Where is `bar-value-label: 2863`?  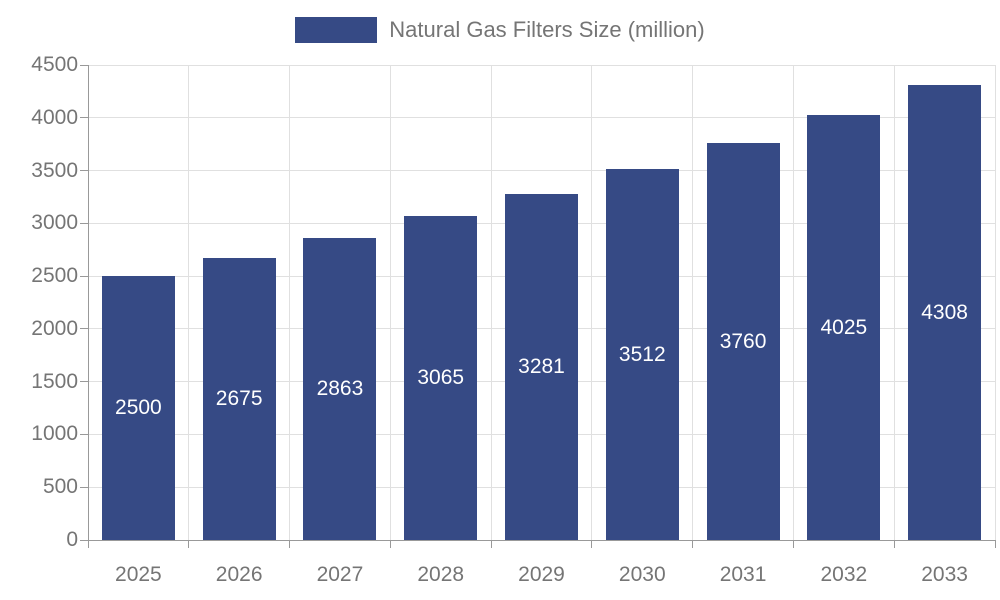
bar-value-label: 2863 is located at coordinates (340, 388).